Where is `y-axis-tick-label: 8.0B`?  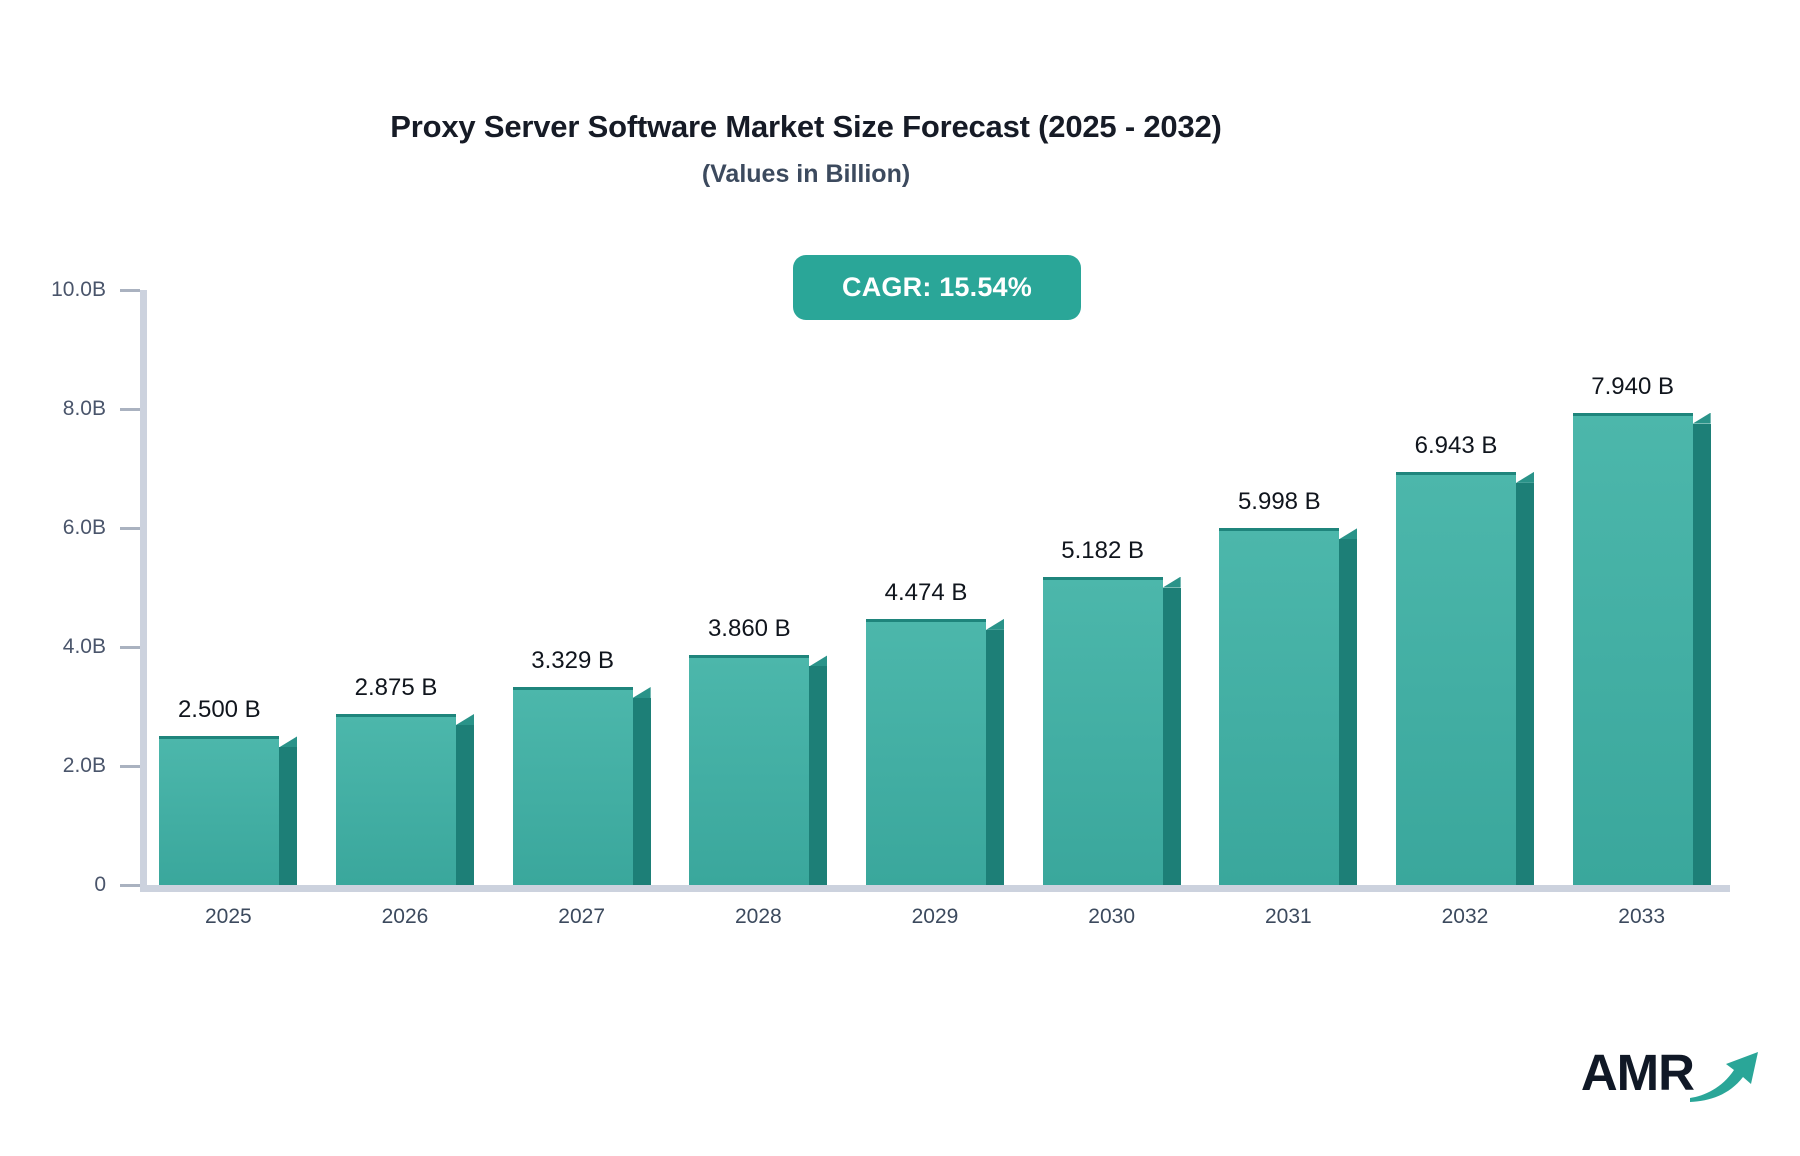
y-axis-tick-label: 8.0B is located at coordinates (84, 408).